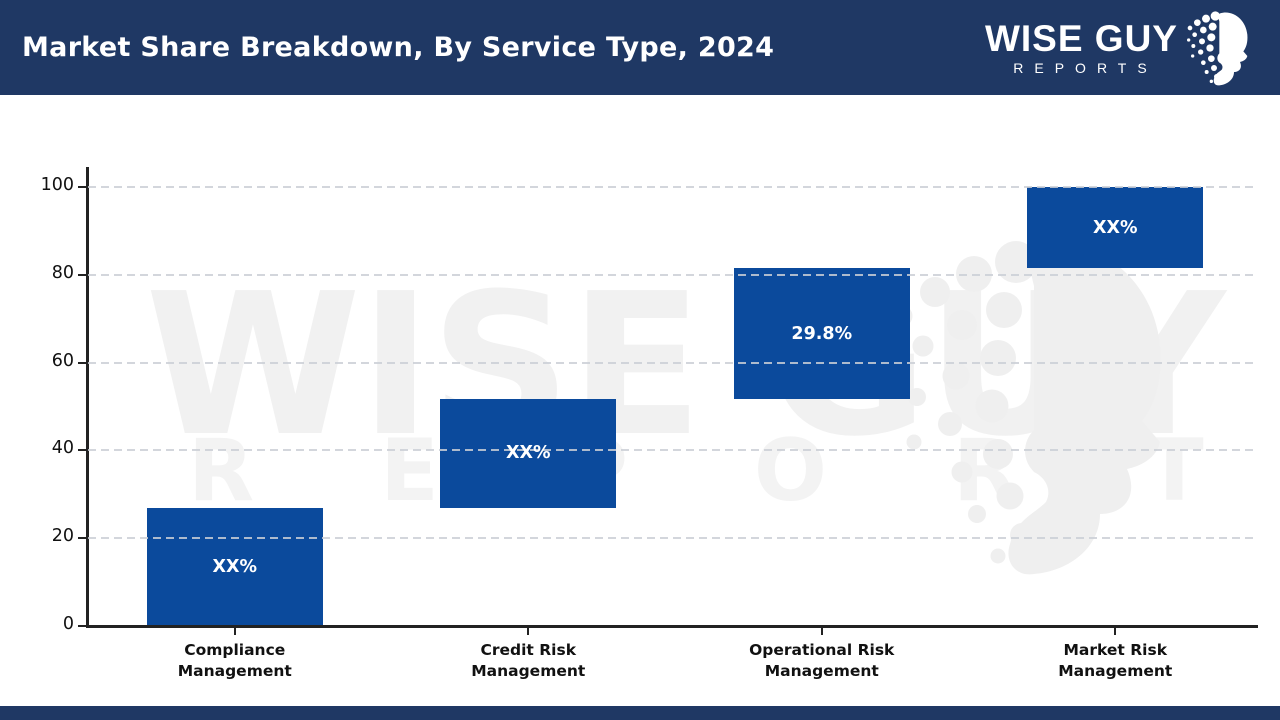  Describe the element at coordinates (62, 536) in the screenshot. I see `y-tick-label: 20` at that location.